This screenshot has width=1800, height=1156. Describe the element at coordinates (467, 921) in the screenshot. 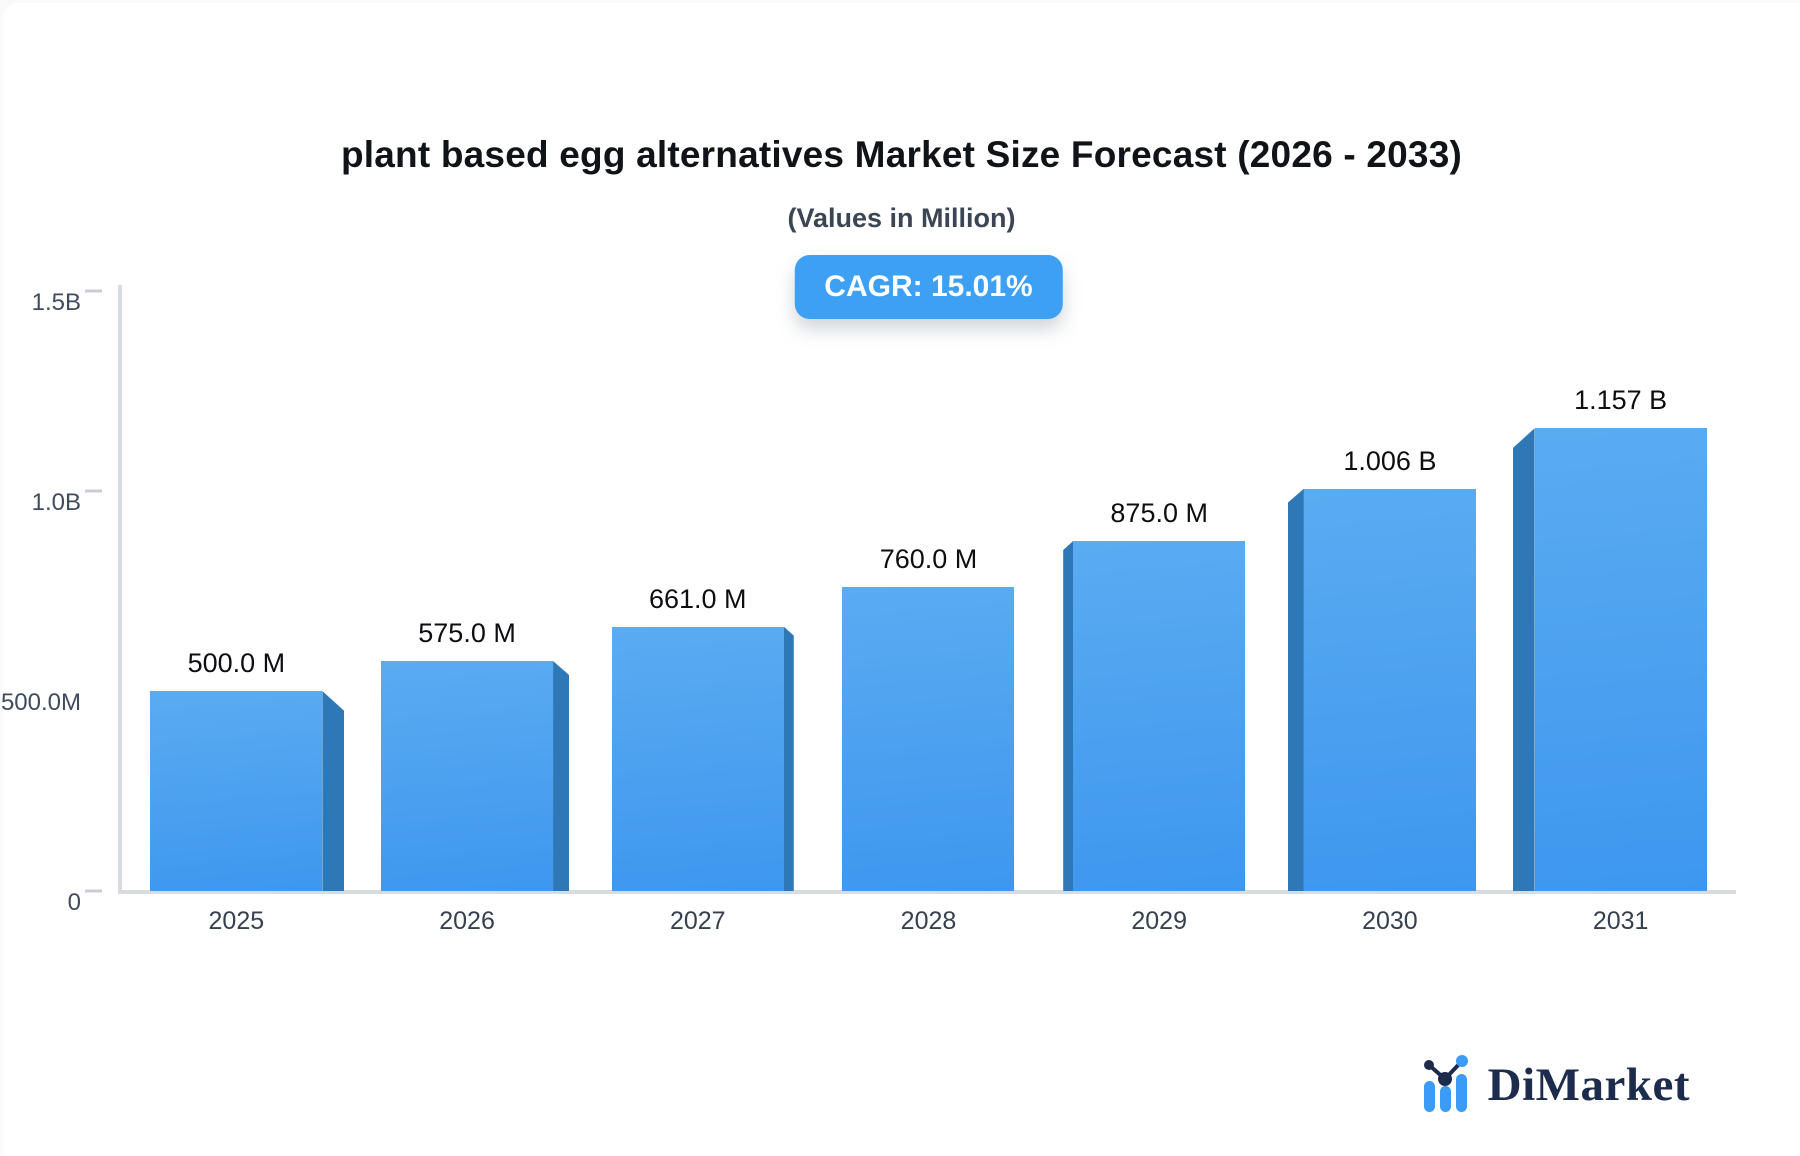

I see `x-tick-label: 2026` at that location.